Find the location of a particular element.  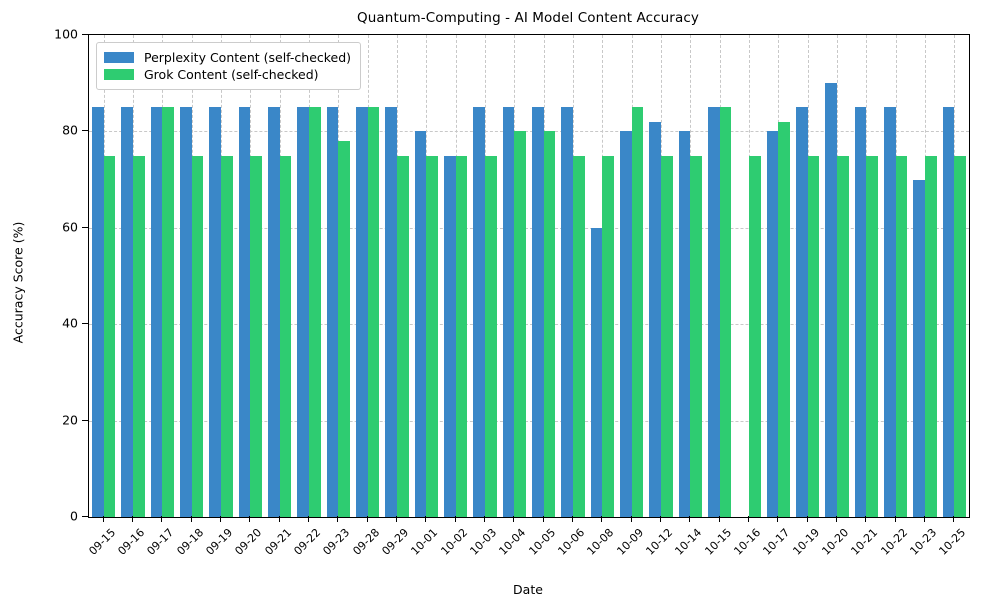

legend-label: Perplexity Content (self-checked) is located at coordinates (248, 57).